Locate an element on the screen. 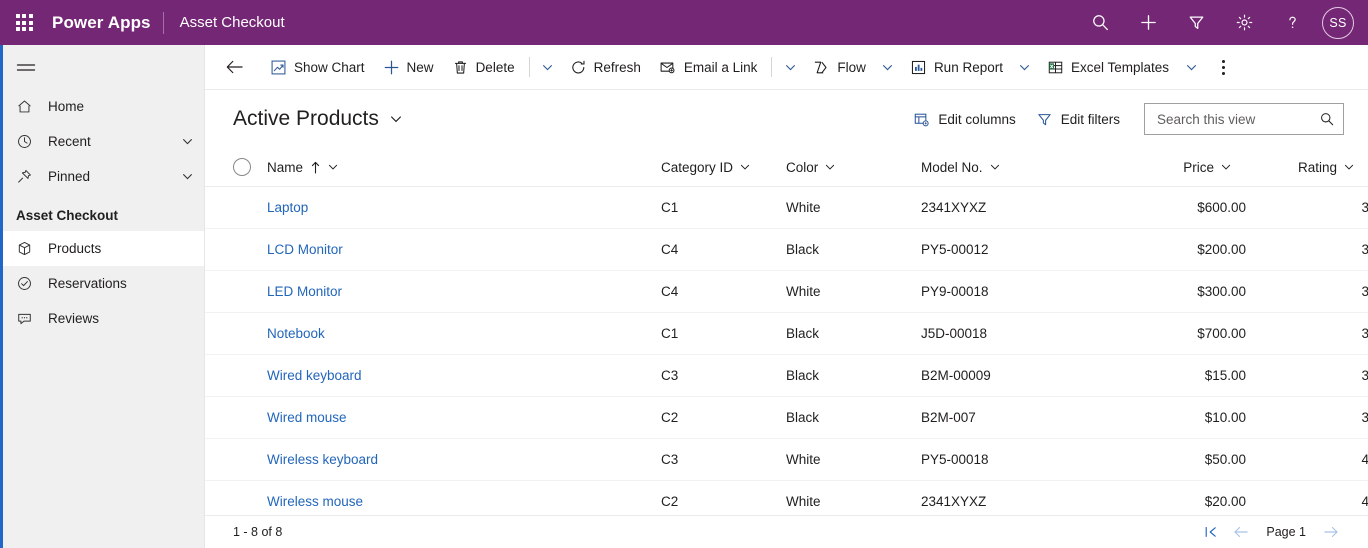  cell-name: Wireless keyboard is located at coordinates (464, 459).